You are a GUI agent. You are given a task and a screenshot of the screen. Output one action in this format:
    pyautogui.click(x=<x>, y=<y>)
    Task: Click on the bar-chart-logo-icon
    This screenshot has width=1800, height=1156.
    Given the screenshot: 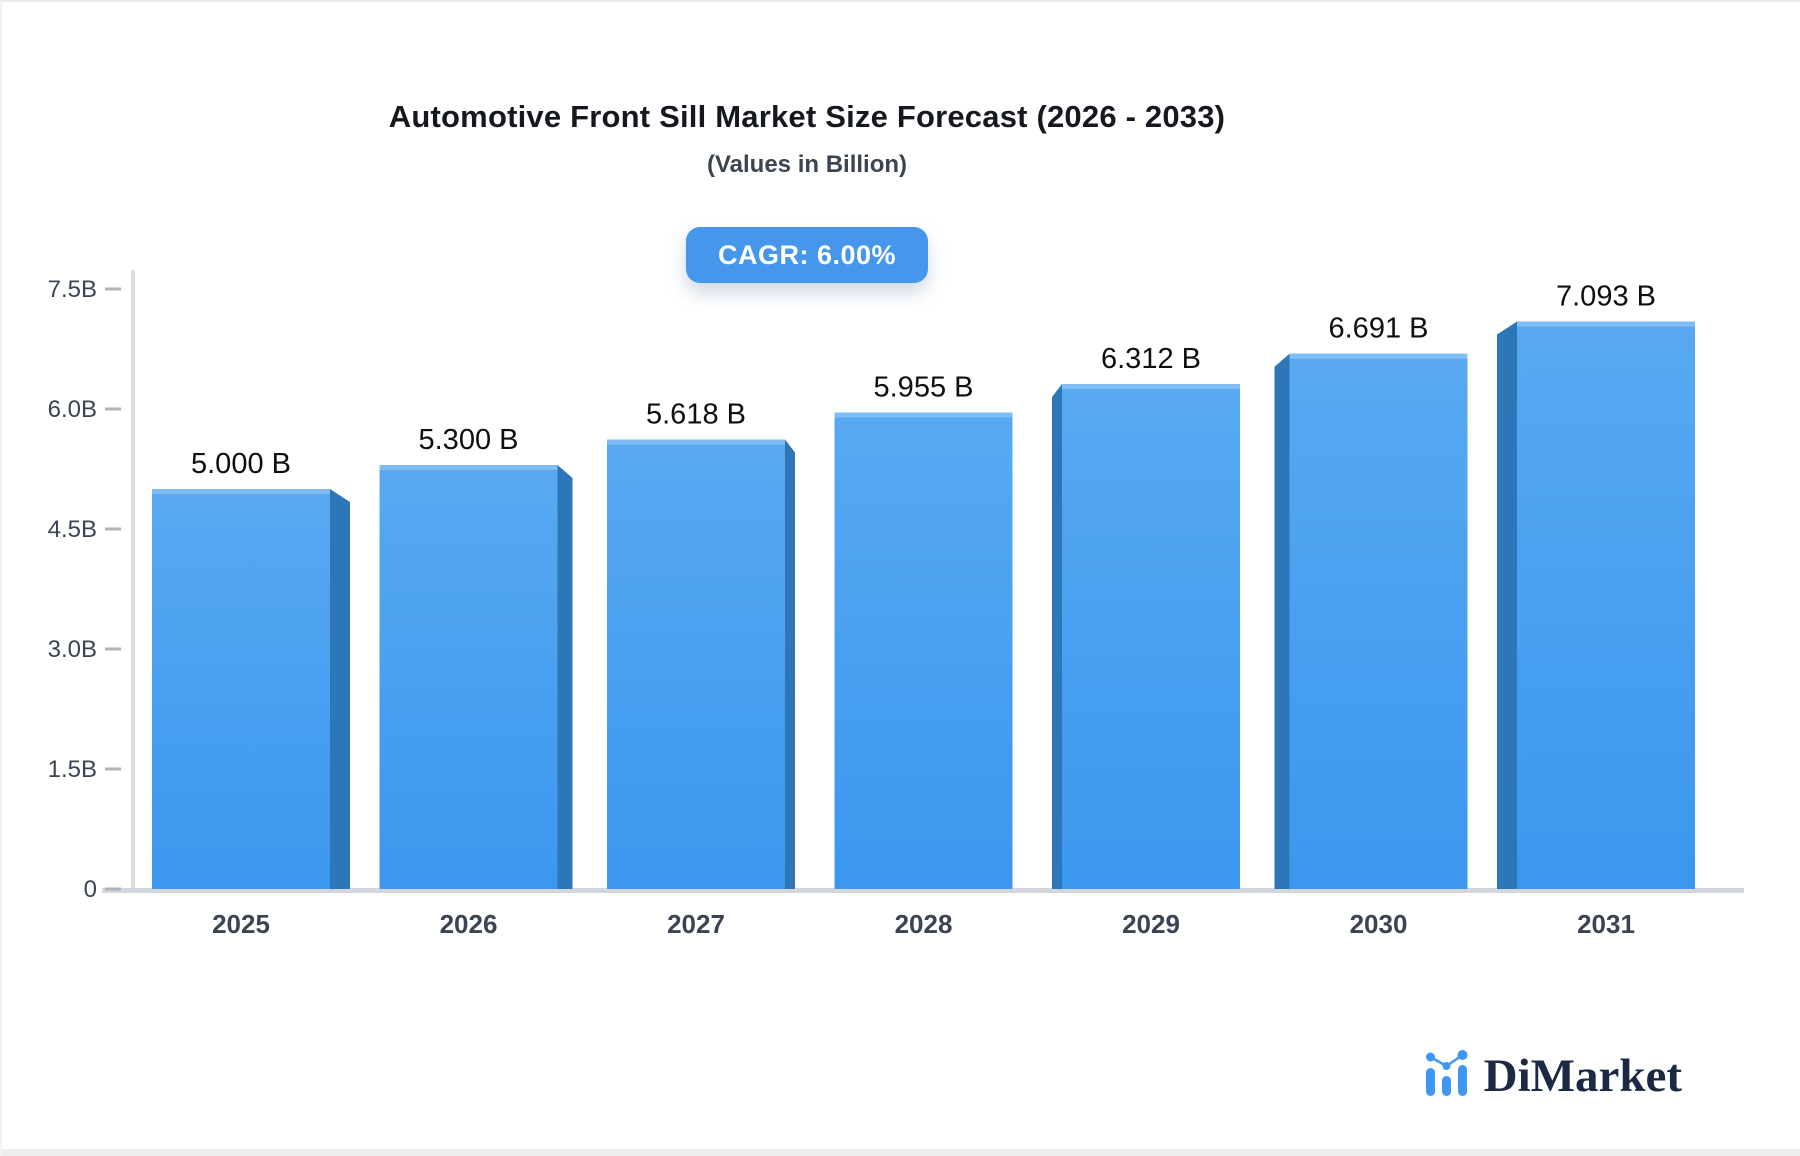 What is the action you would take?
    pyautogui.click(x=1446, y=1073)
    